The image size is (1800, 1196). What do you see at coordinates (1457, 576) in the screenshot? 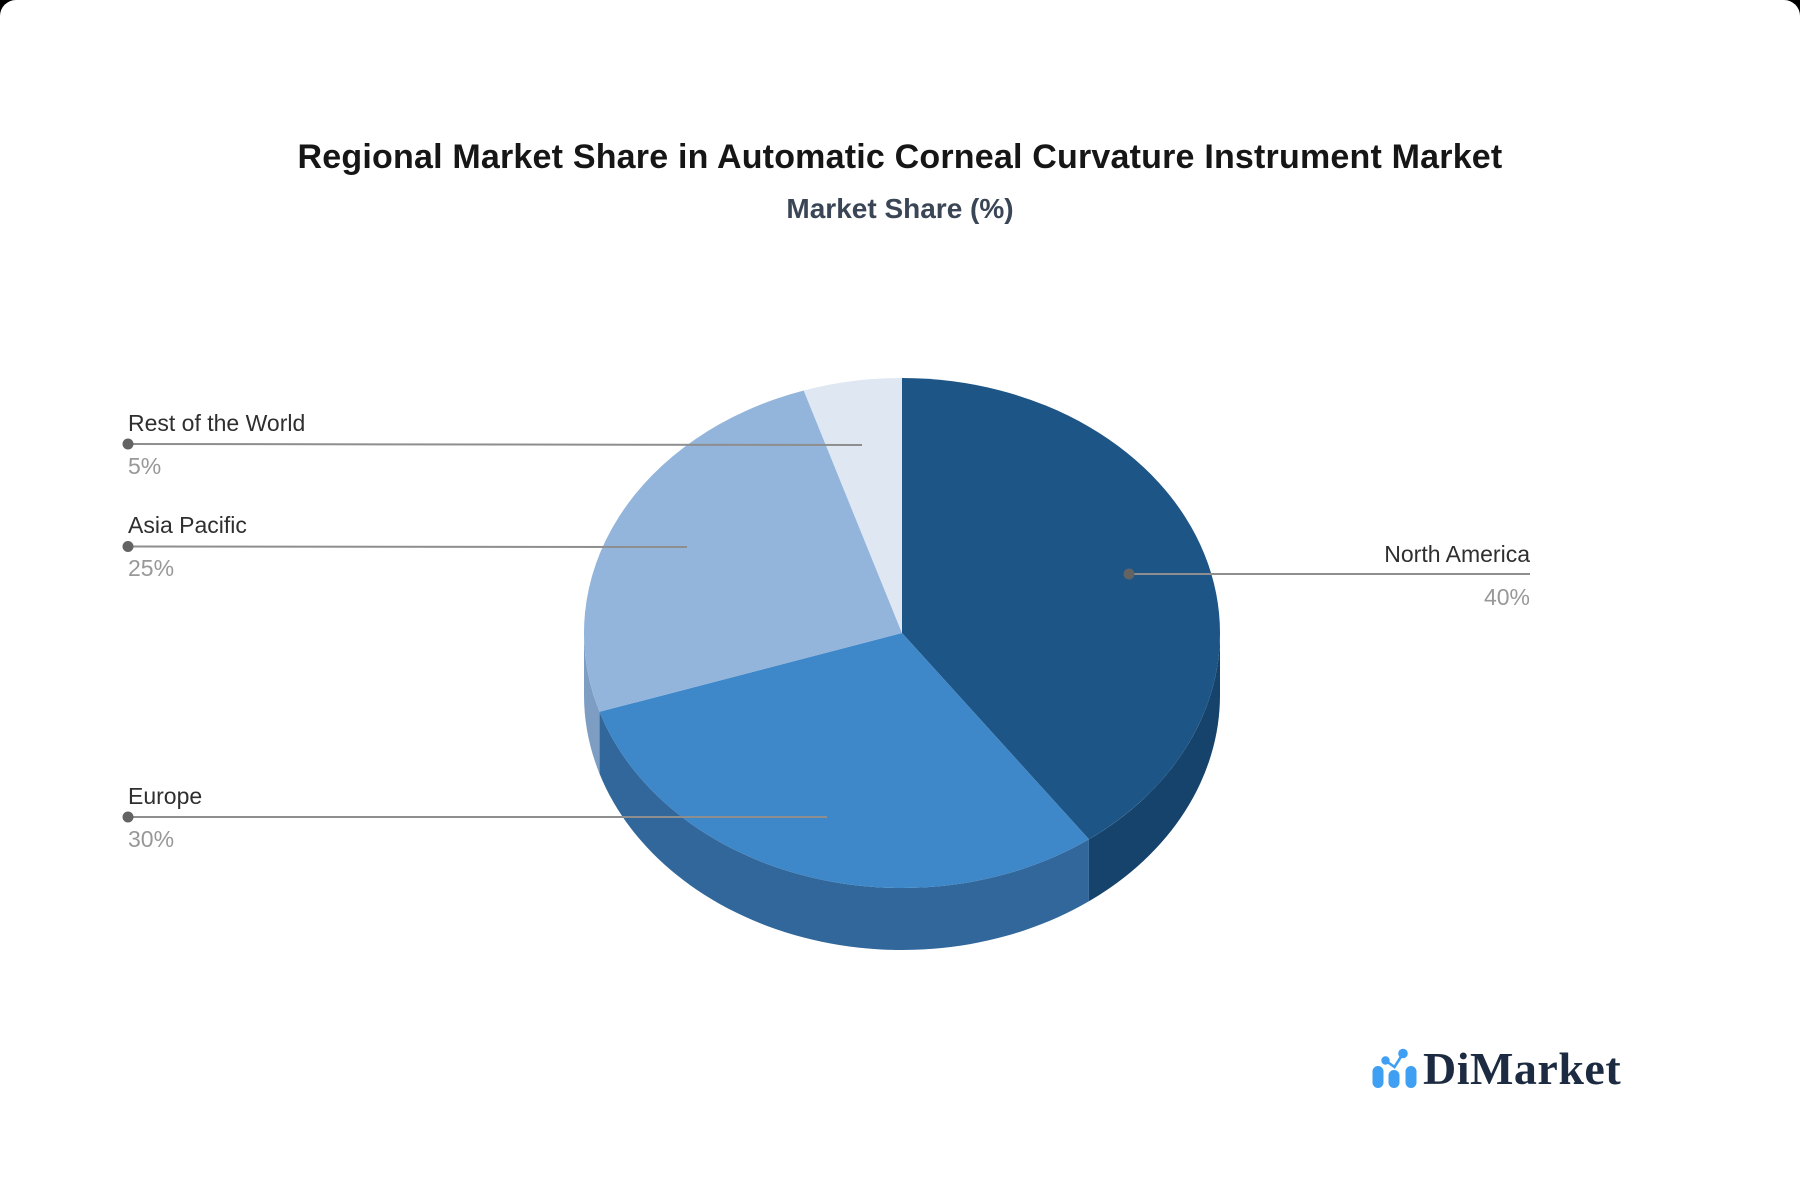
I see `callout-north-america: North America 40%` at bounding box center [1457, 576].